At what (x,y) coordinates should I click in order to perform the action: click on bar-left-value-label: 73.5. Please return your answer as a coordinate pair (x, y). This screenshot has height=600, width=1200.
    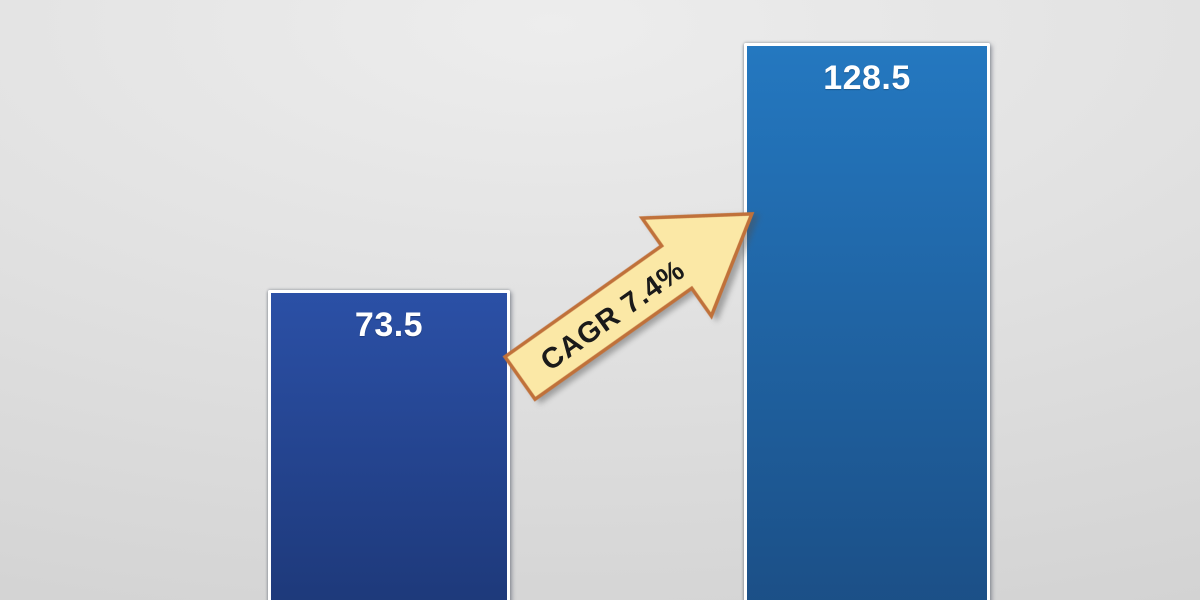
    Looking at the image, I should click on (389, 325).